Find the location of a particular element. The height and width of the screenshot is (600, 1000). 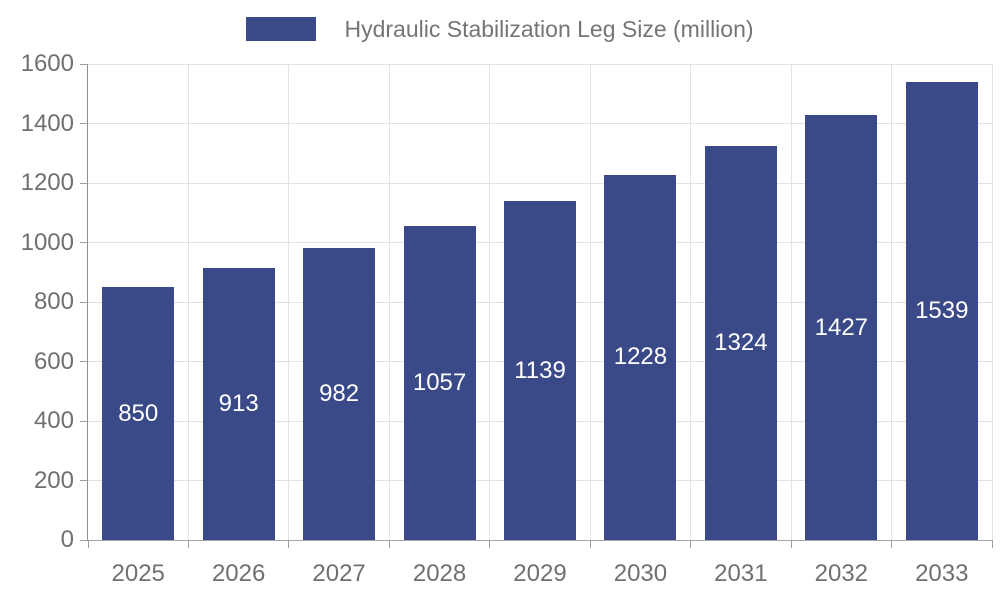

y-tick-label-1200: 1200 is located at coordinates (47, 182).